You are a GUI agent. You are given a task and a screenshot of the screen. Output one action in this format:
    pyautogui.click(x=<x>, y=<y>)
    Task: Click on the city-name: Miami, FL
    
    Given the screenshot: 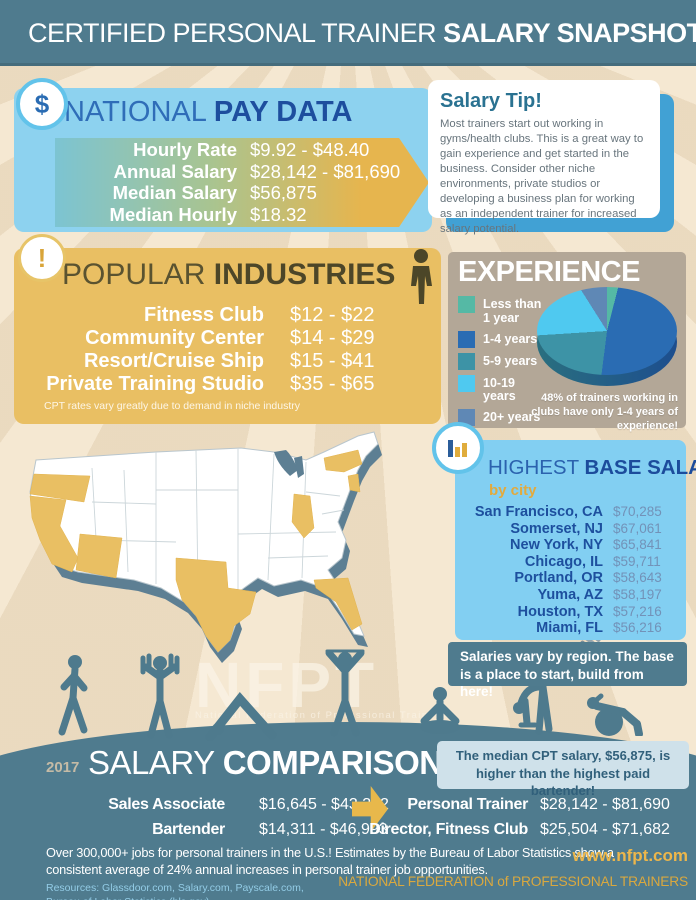 What is the action you would take?
    pyautogui.click(x=569, y=628)
    